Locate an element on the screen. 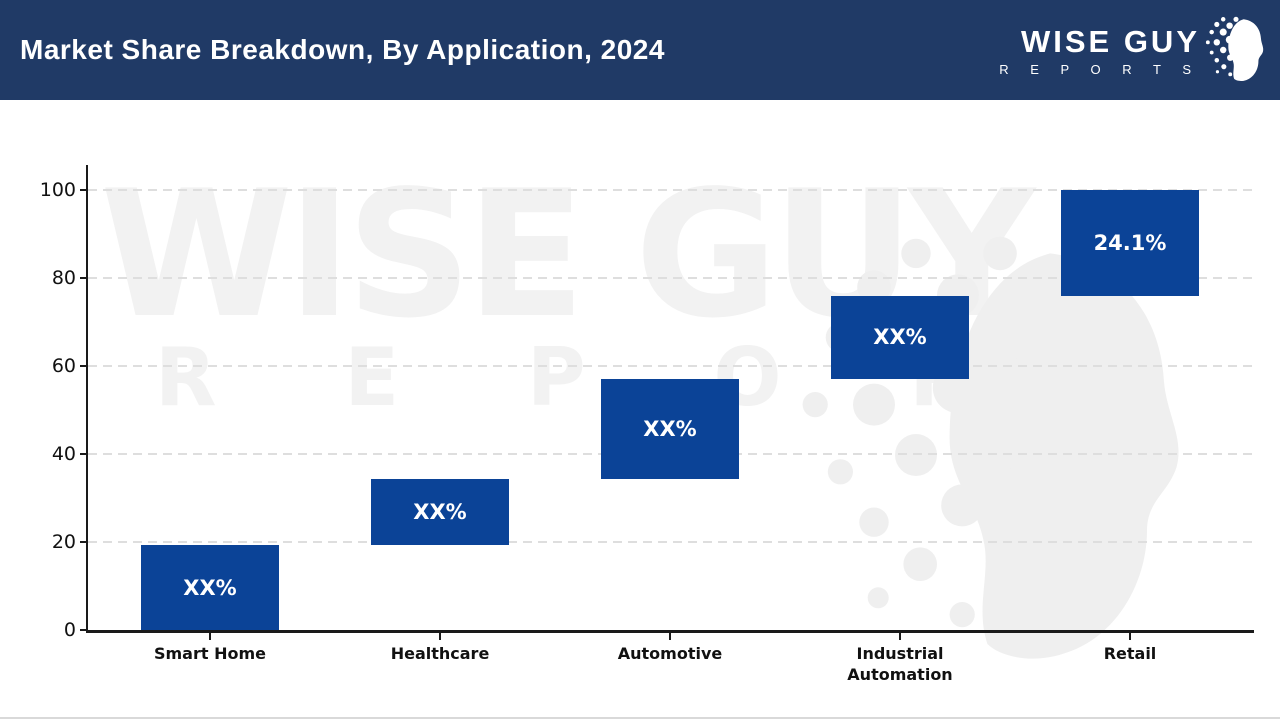 This screenshot has height=720, width=1280. x-tick-label-smart-home: Smart Home is located at coordinates (209, 653).